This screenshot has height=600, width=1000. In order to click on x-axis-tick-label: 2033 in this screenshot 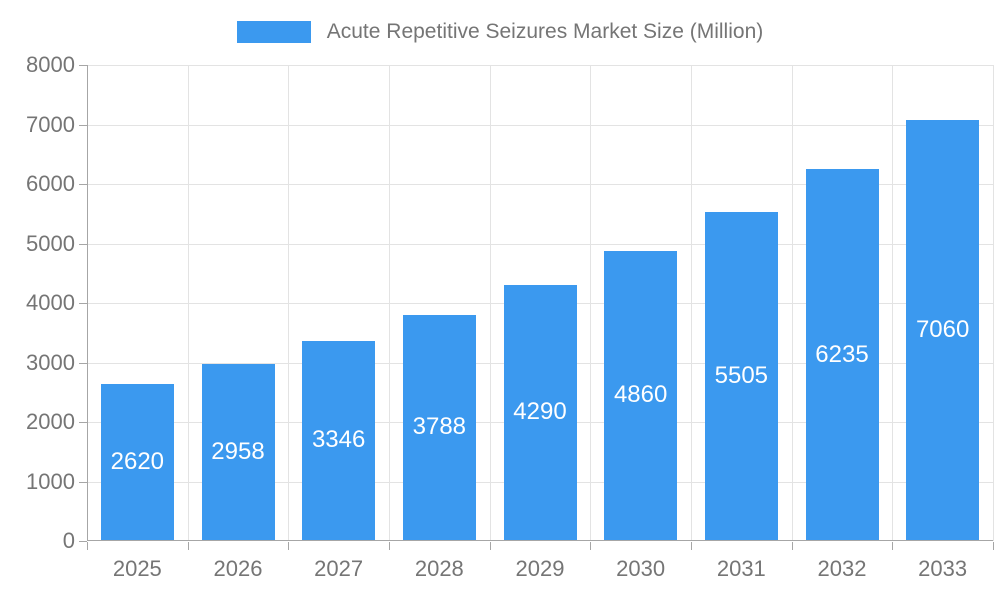, I will do `click(943, 568)`.